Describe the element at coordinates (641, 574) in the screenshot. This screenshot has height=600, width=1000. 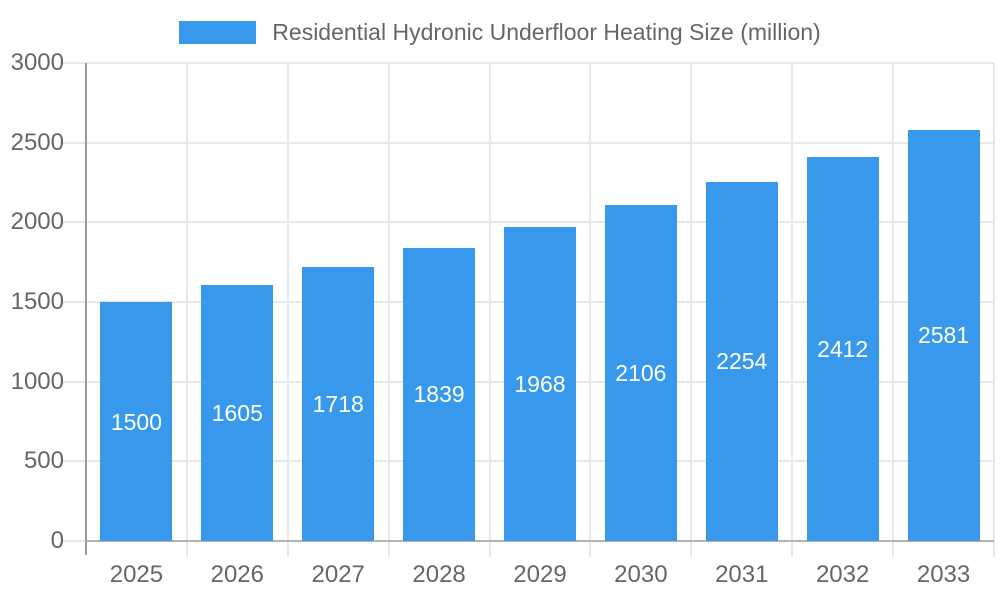
I see `x-axis-label: 2030` at that location.